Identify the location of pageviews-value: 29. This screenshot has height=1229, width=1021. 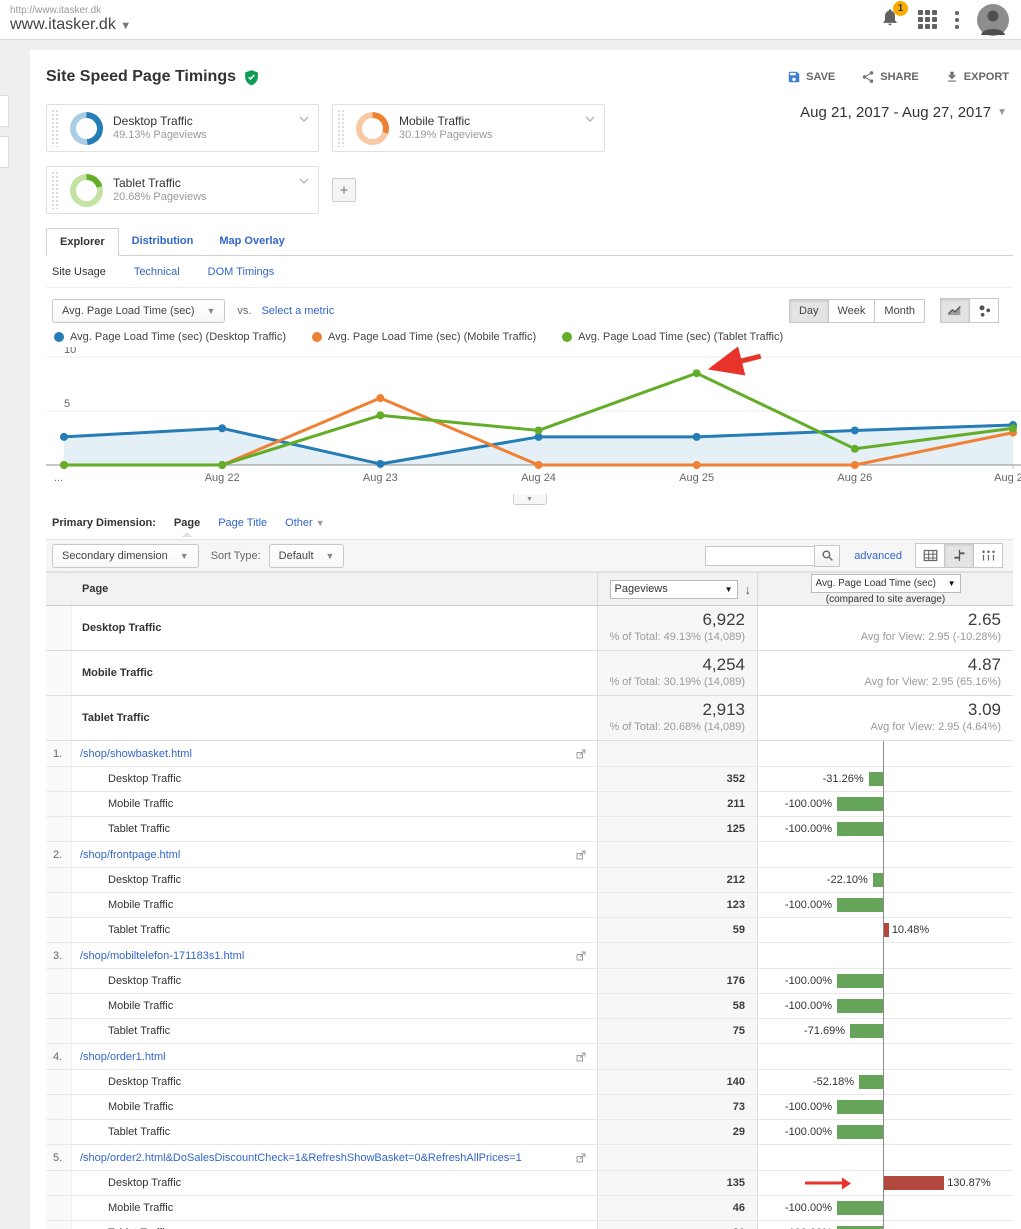
(738, 1132).